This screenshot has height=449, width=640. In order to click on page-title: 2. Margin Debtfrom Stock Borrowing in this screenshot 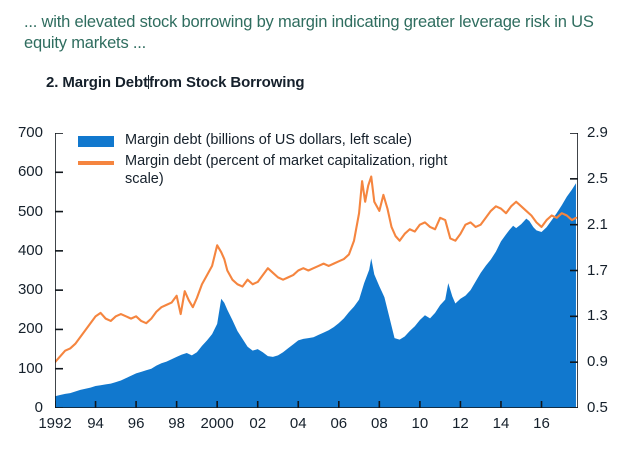, I will do `click(175, 82)`.